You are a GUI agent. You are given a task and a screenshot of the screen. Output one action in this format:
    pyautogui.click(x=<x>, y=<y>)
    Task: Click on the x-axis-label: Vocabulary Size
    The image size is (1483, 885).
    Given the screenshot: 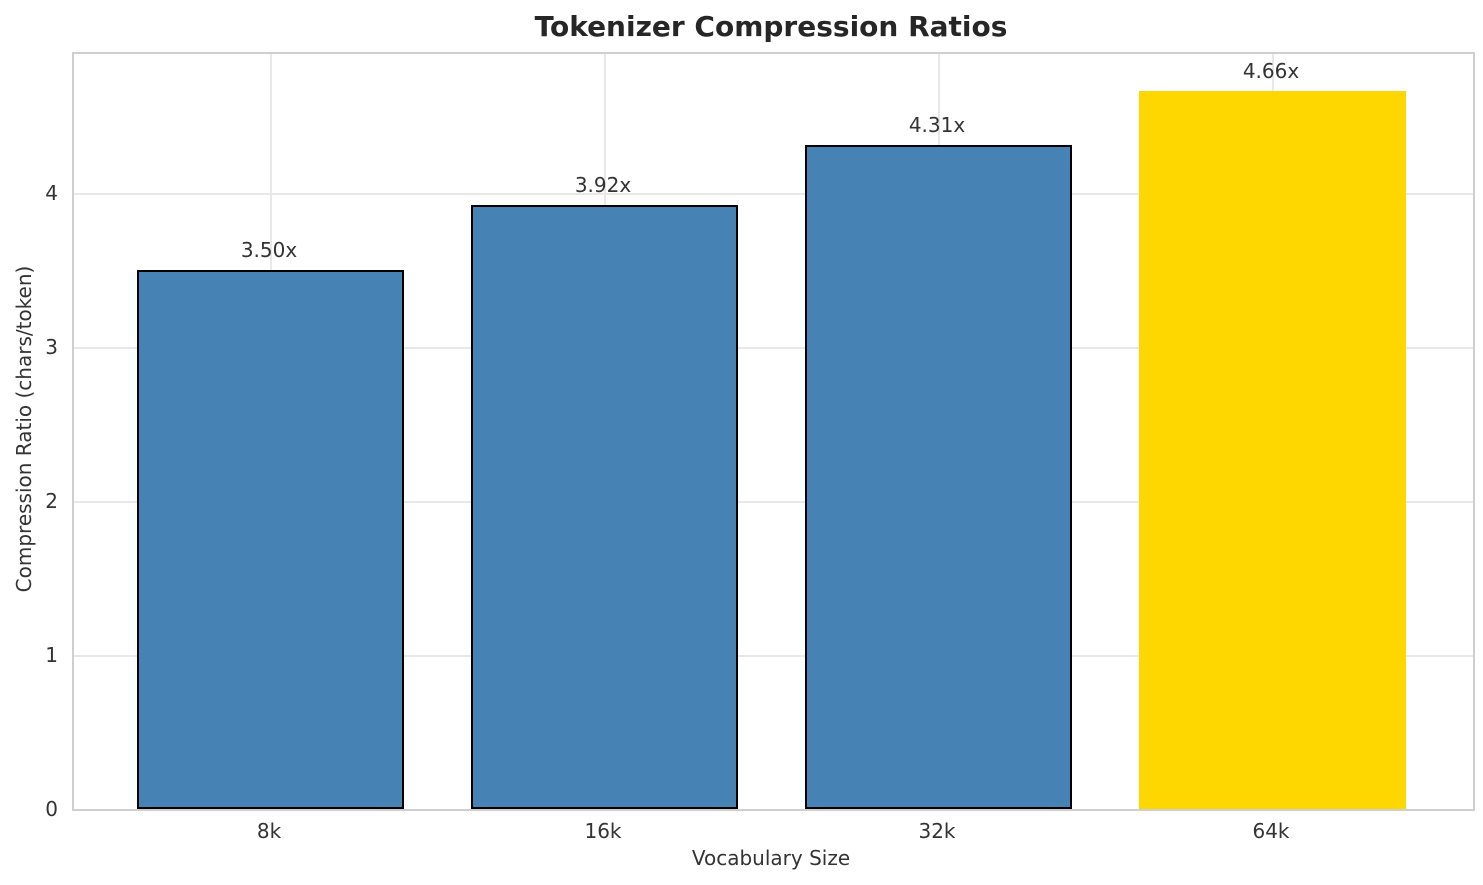 What is the action you would take?
    pyautogui.click(x=771, y=858)
    